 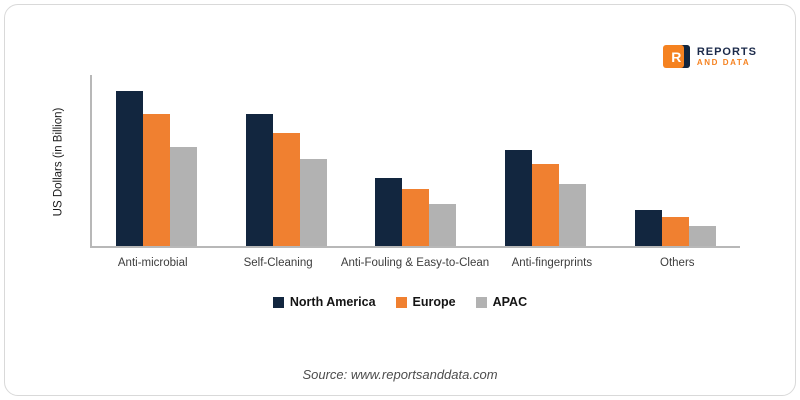 I want to click on legend-label: North America, so click(x=332, y=302).